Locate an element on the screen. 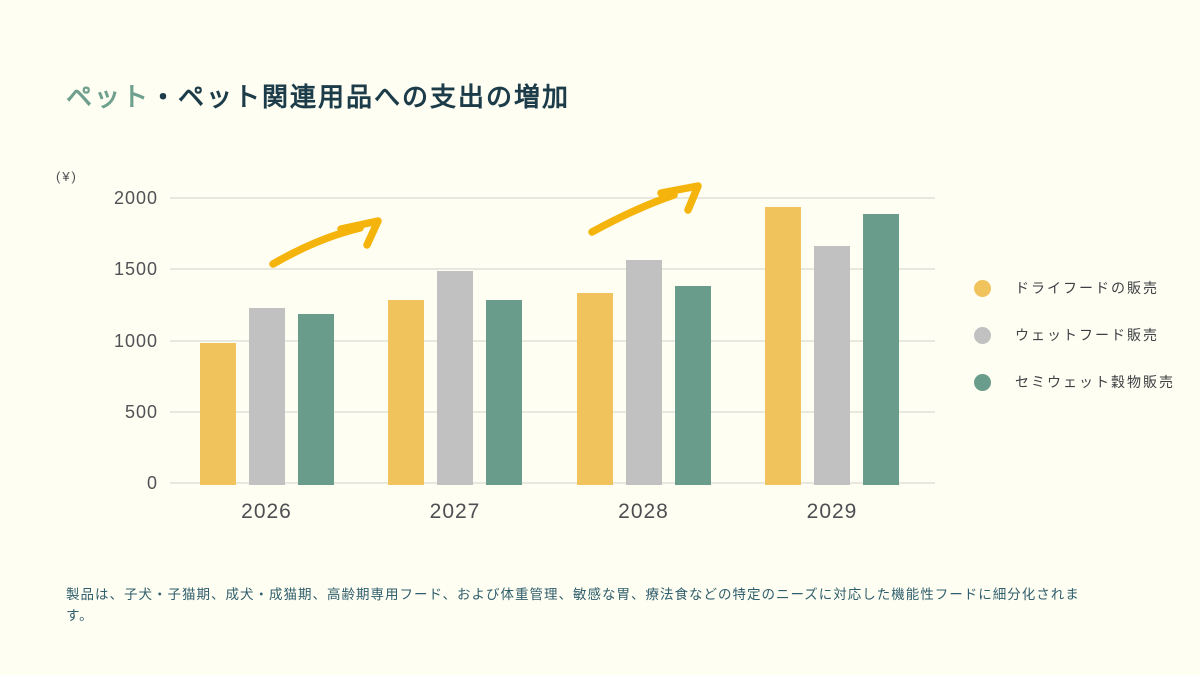  y-tick-label-1000: 1000 is located at coordinates (135, 340).